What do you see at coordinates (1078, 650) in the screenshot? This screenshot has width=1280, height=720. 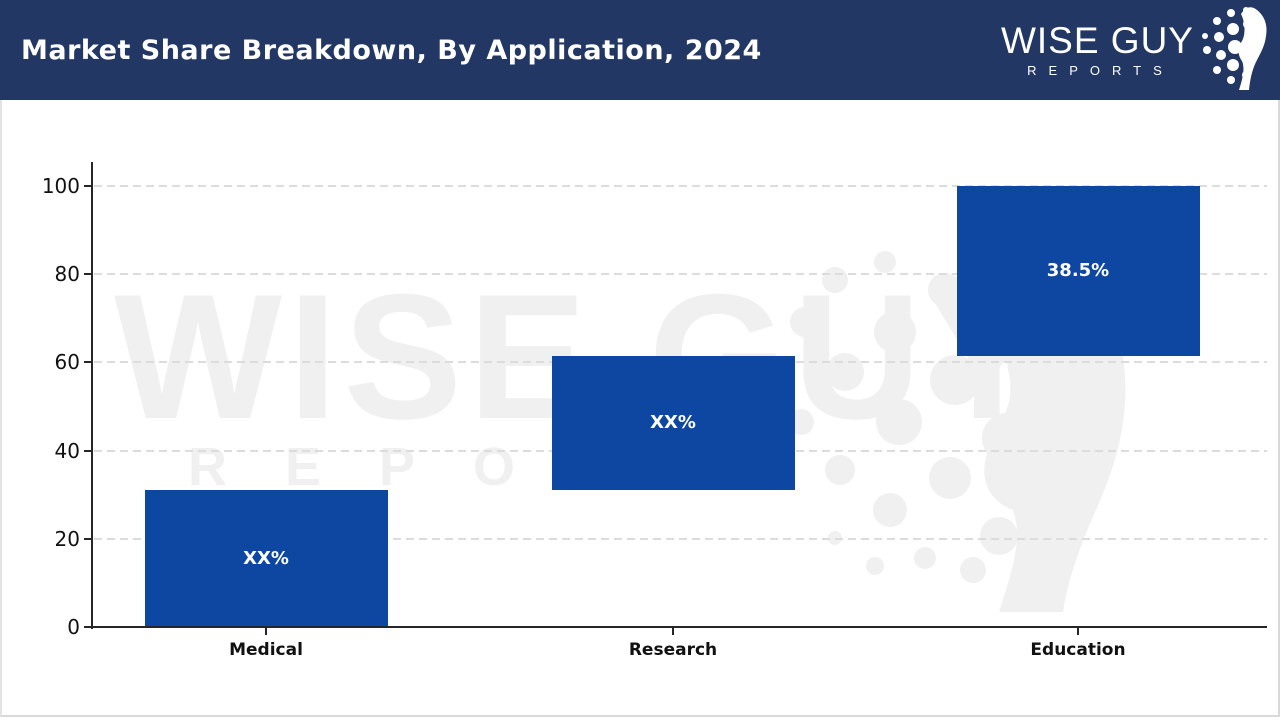 I see `category-label: Education` at bounding box center [1078, 650].